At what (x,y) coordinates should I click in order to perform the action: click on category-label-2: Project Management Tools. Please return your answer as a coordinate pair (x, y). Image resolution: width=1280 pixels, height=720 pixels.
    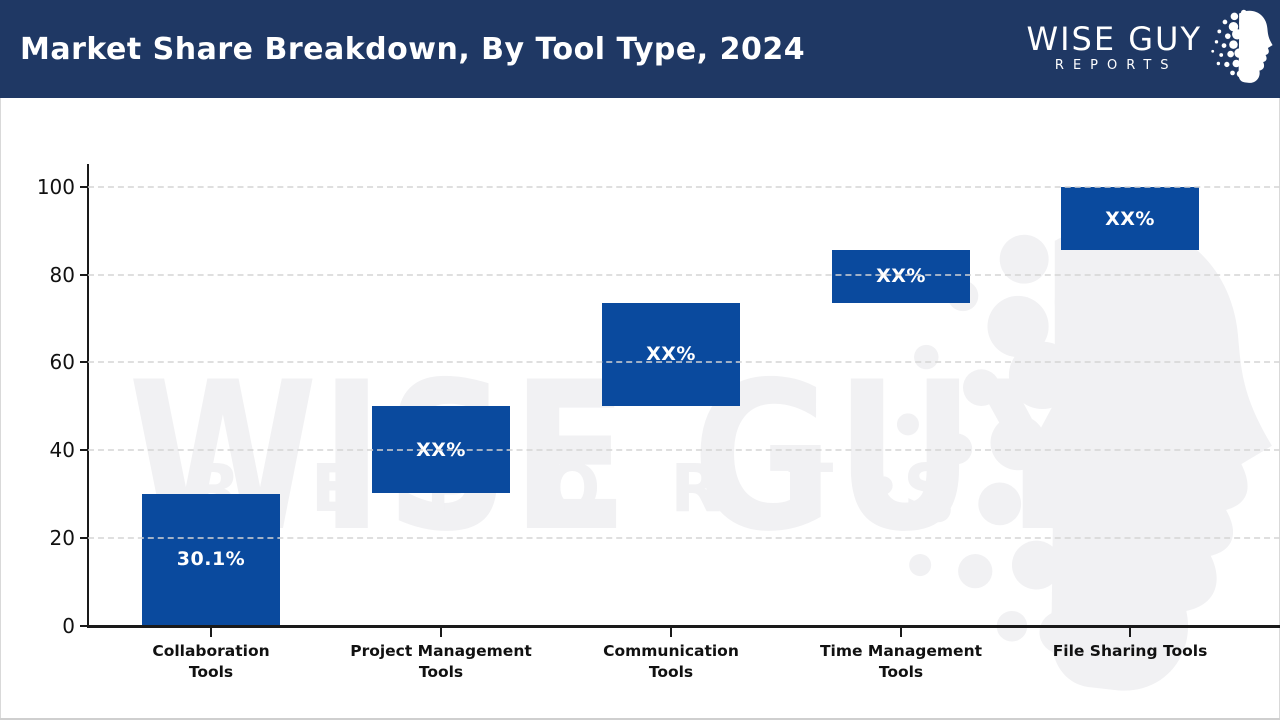
    Looking at the image, I should click on (441, 661).